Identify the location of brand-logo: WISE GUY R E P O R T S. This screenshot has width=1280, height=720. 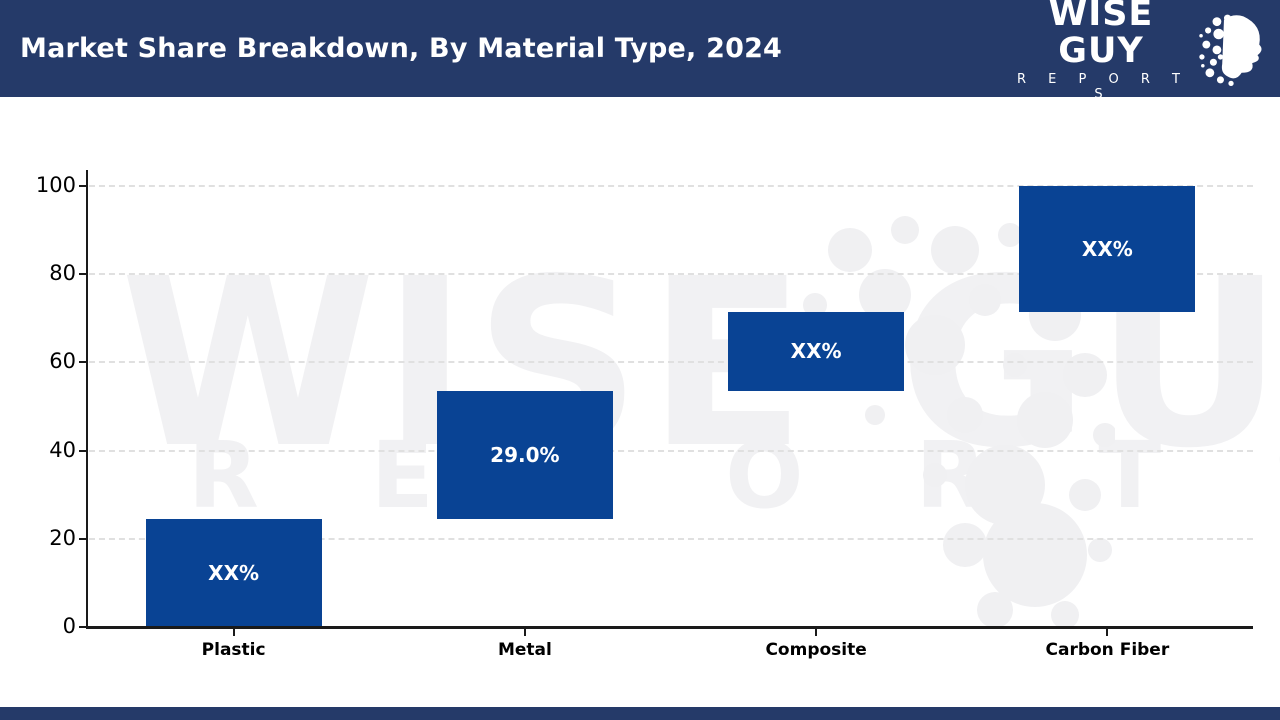
(1139, 51).